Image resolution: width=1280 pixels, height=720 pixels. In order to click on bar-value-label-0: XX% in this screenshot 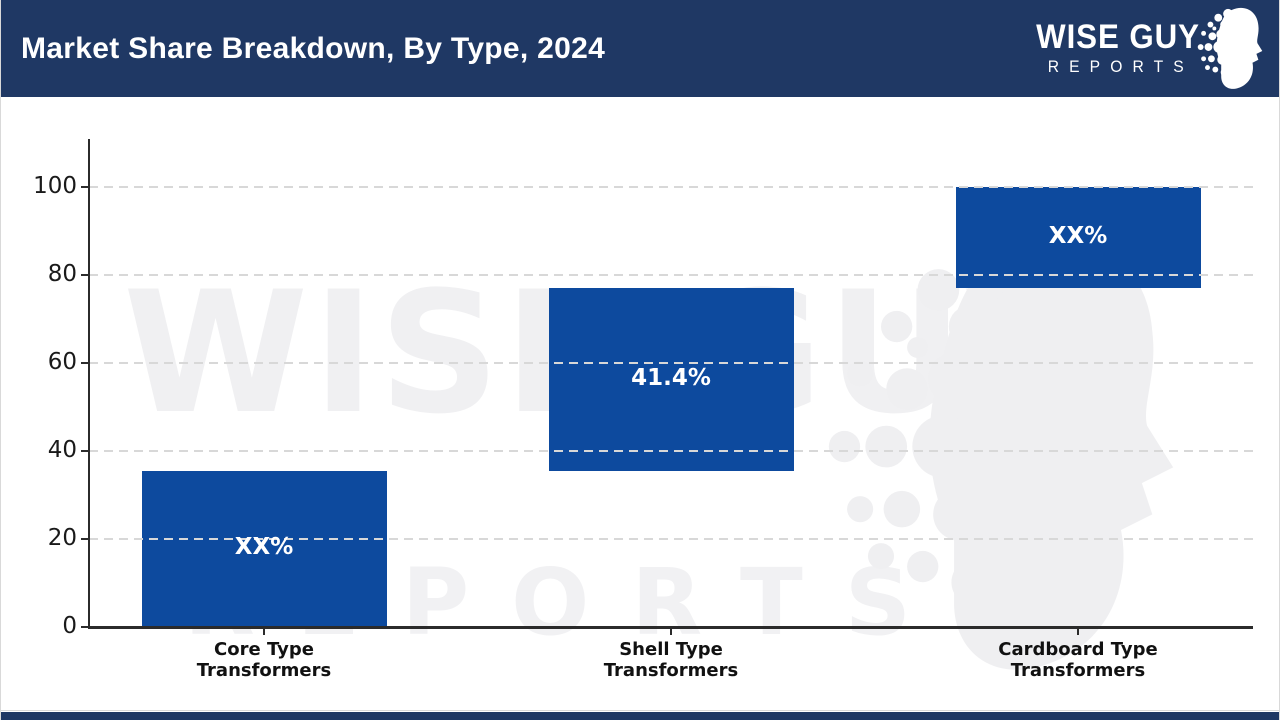, I will do `click(264, 546)`.